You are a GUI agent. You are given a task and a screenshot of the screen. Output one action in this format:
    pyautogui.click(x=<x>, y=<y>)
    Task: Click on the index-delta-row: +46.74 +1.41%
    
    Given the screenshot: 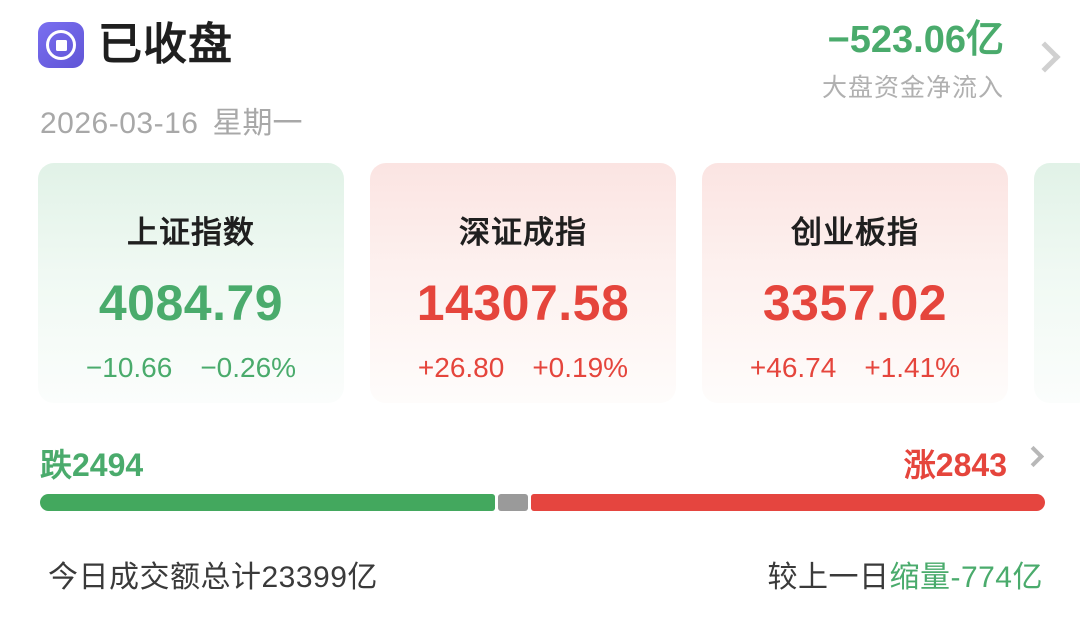 What is the action you would take?
    pyautogui.click(x=855, y=368)
    